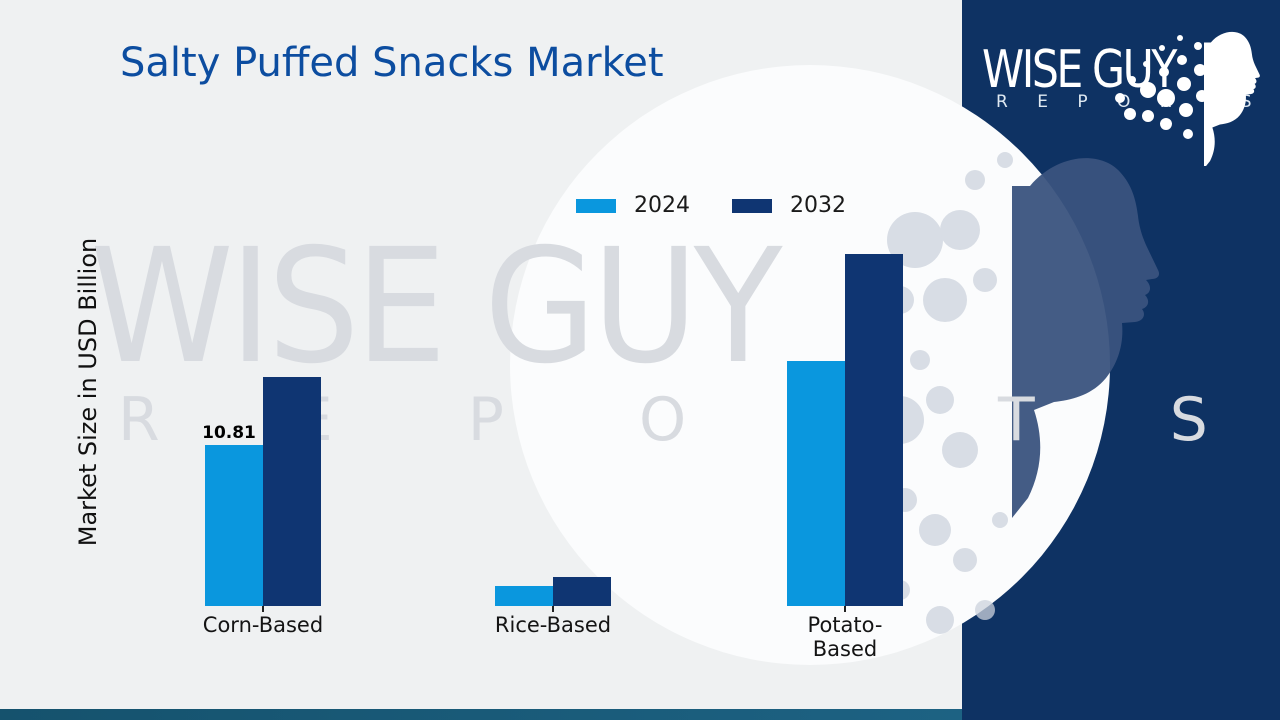  I want to click on bar-2024-corn-based, so click(234, 525).